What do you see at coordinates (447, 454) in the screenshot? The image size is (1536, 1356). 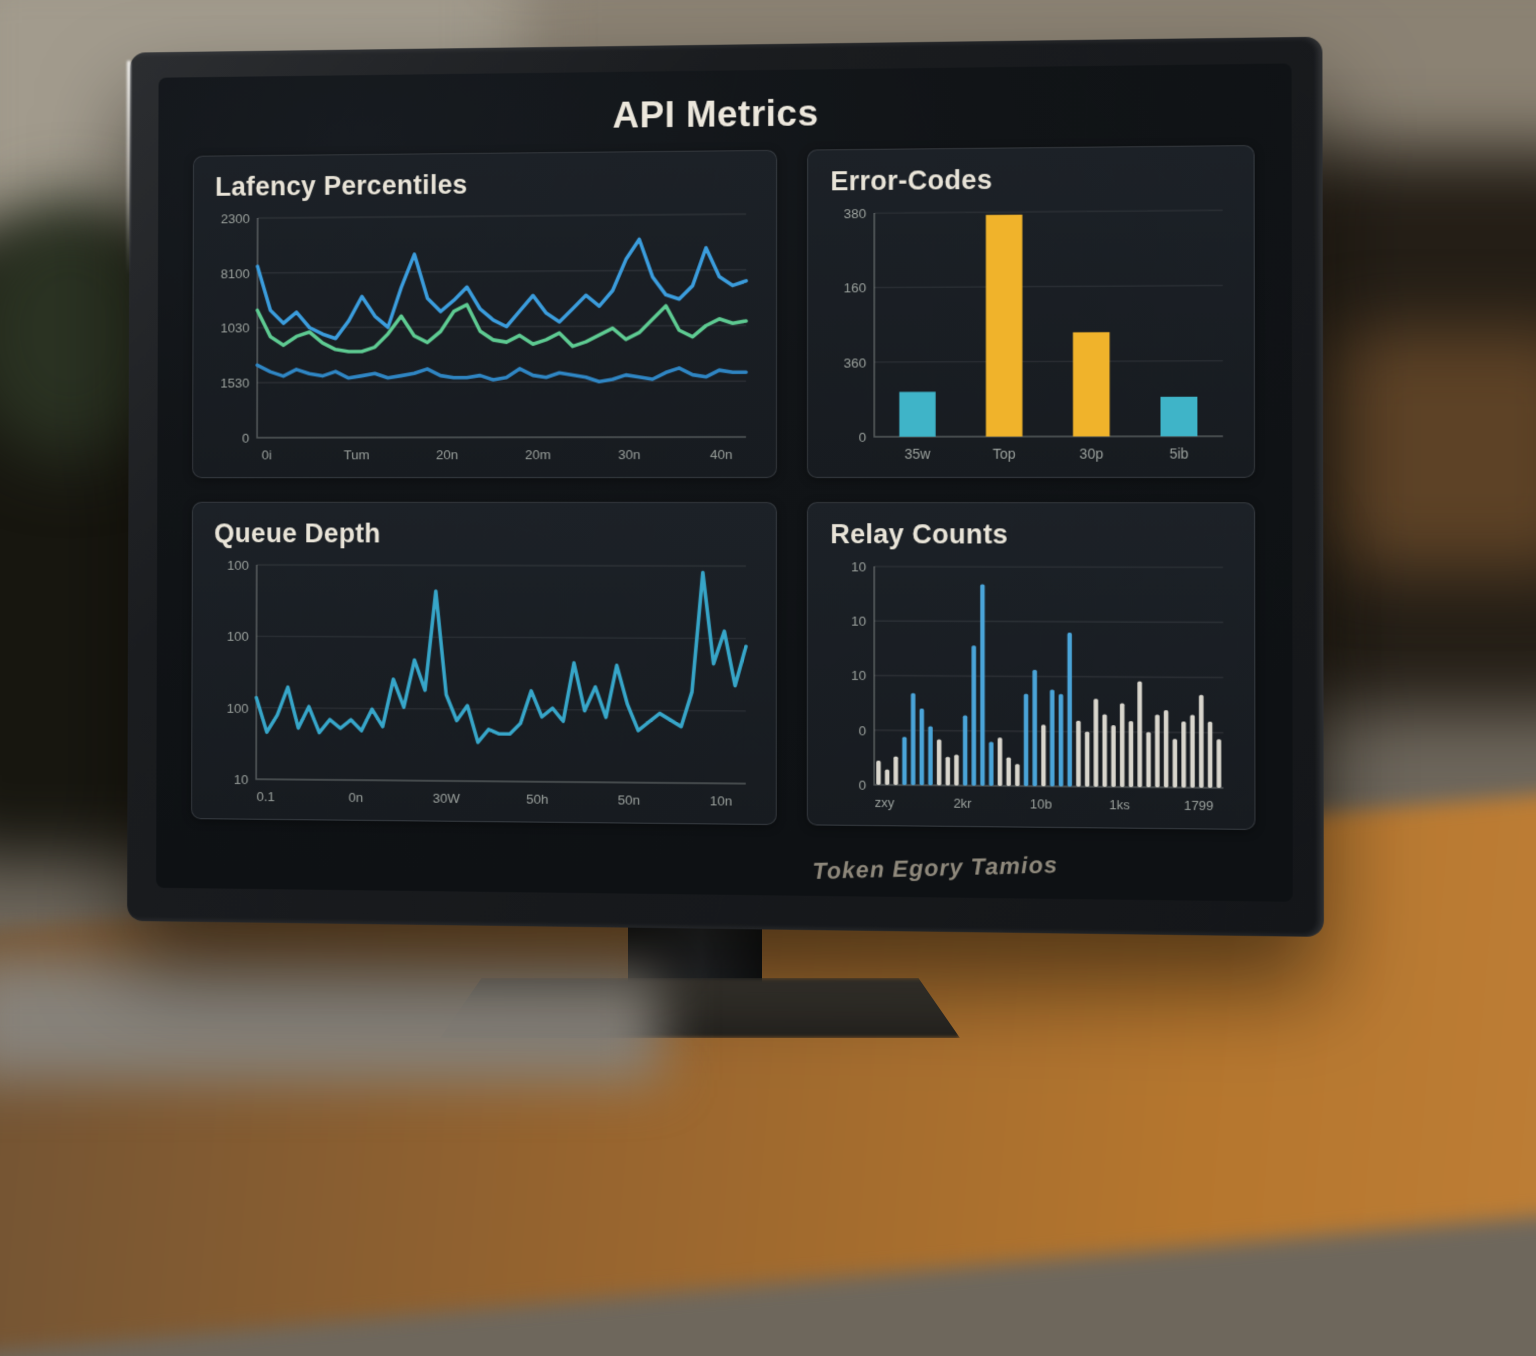 I see `svg-text: 20n` at bounding box center [447, 454].